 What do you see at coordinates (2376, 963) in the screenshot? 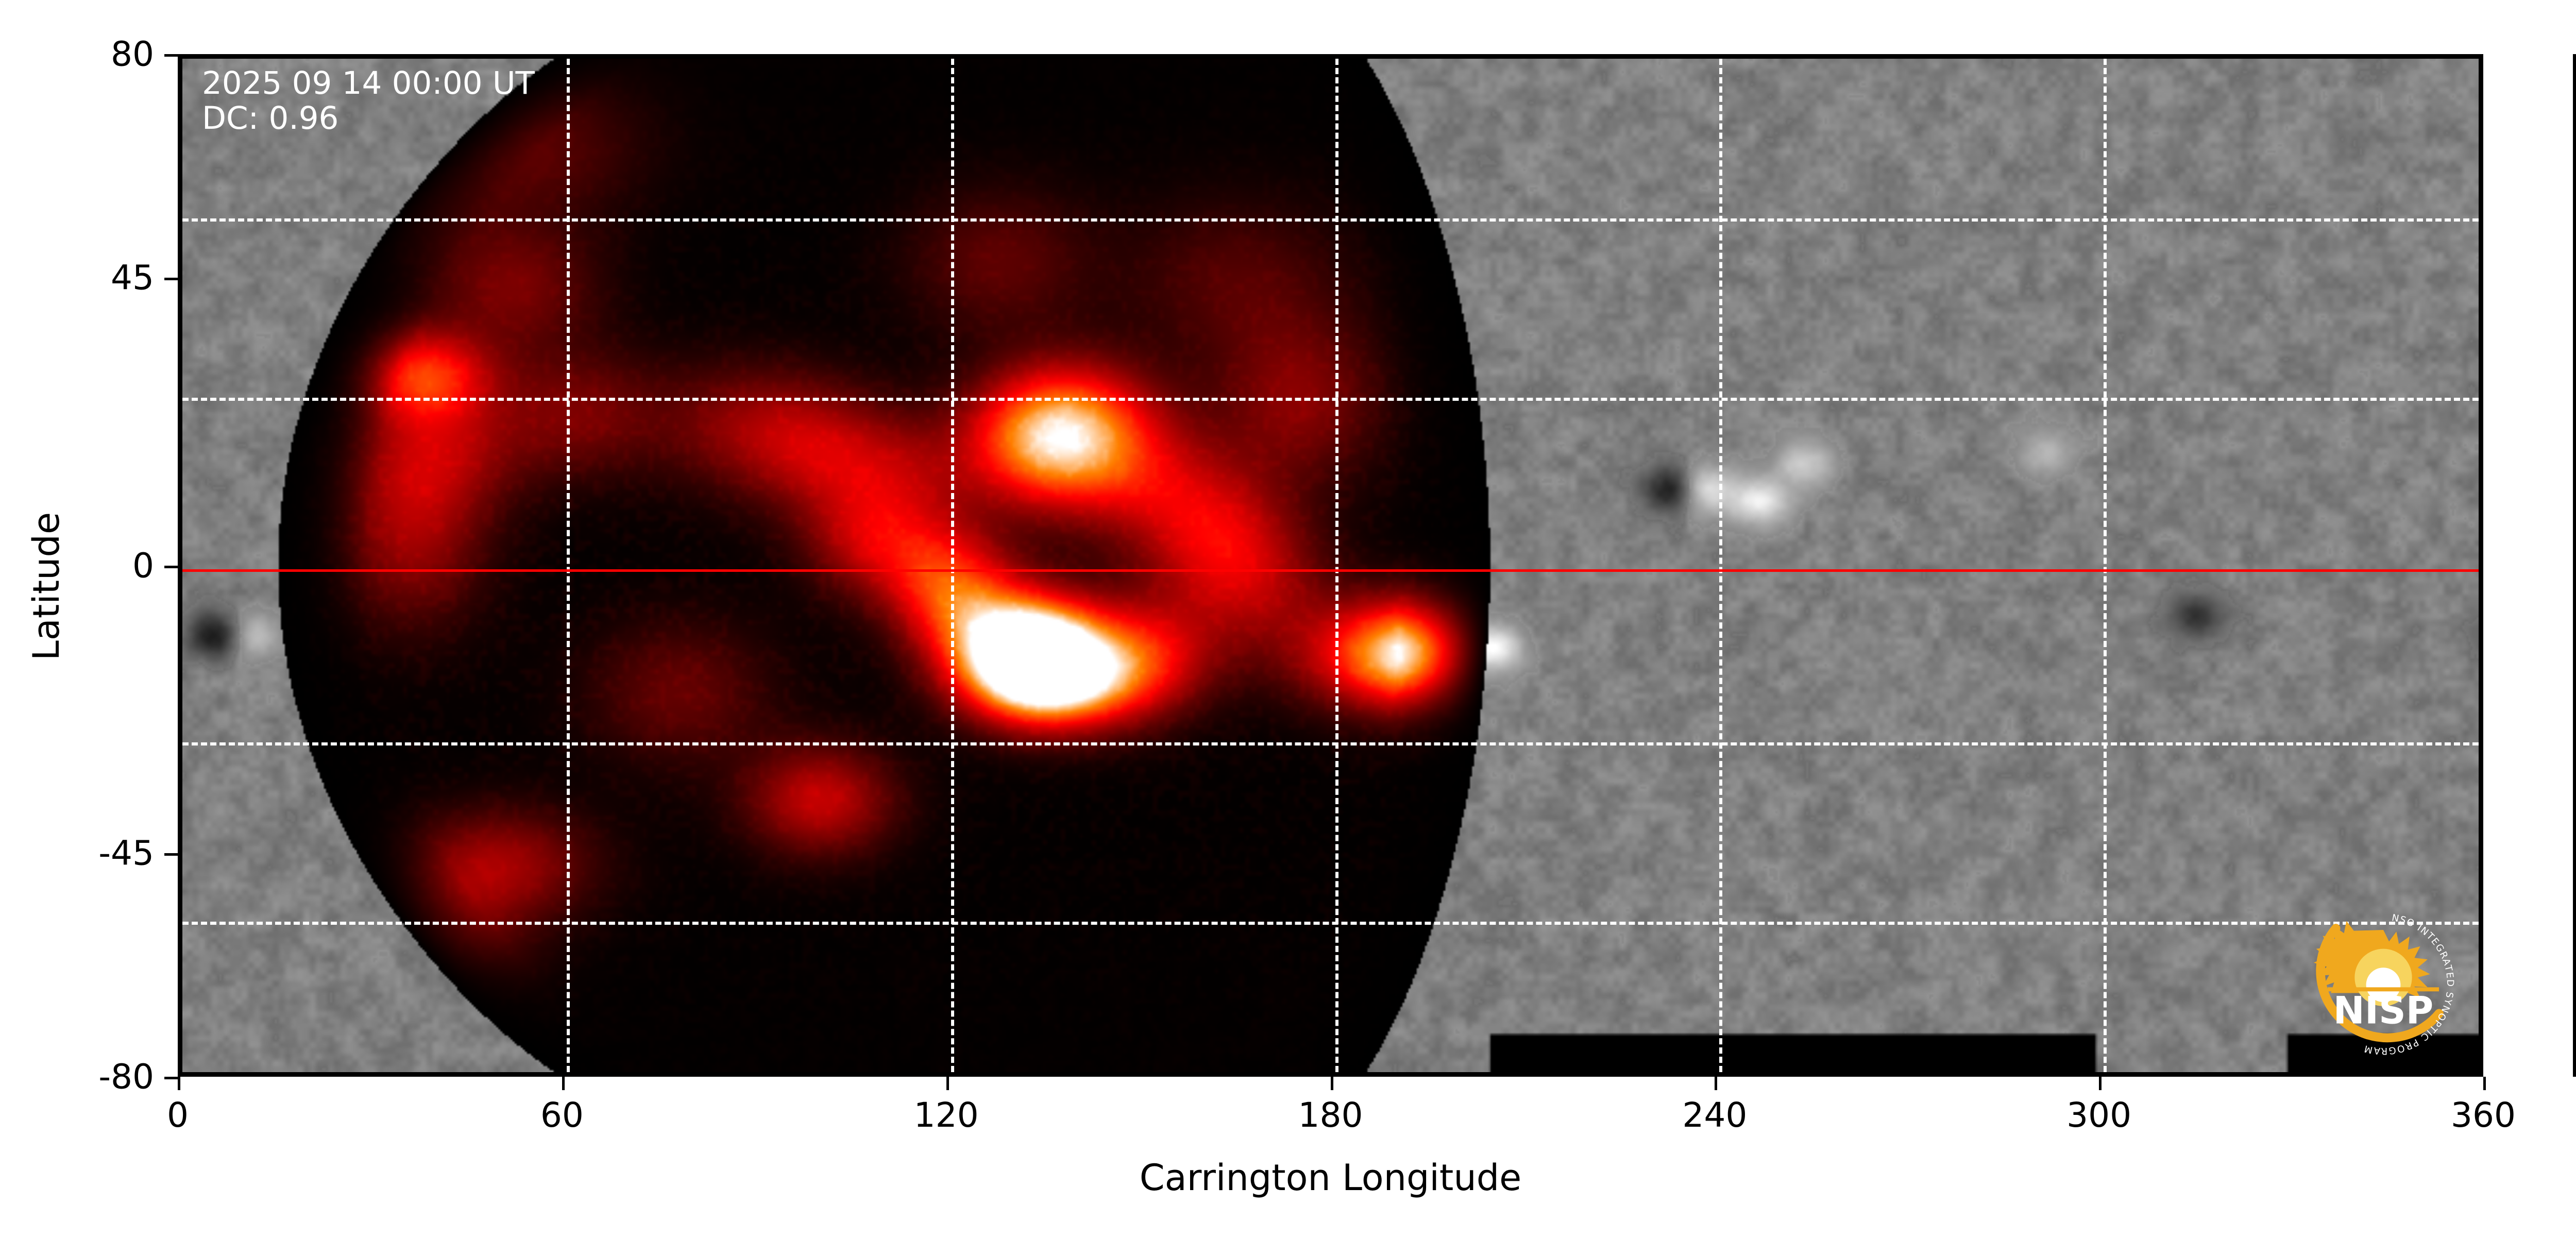
I see `logo-sun` at bounding box center [2376, 963].